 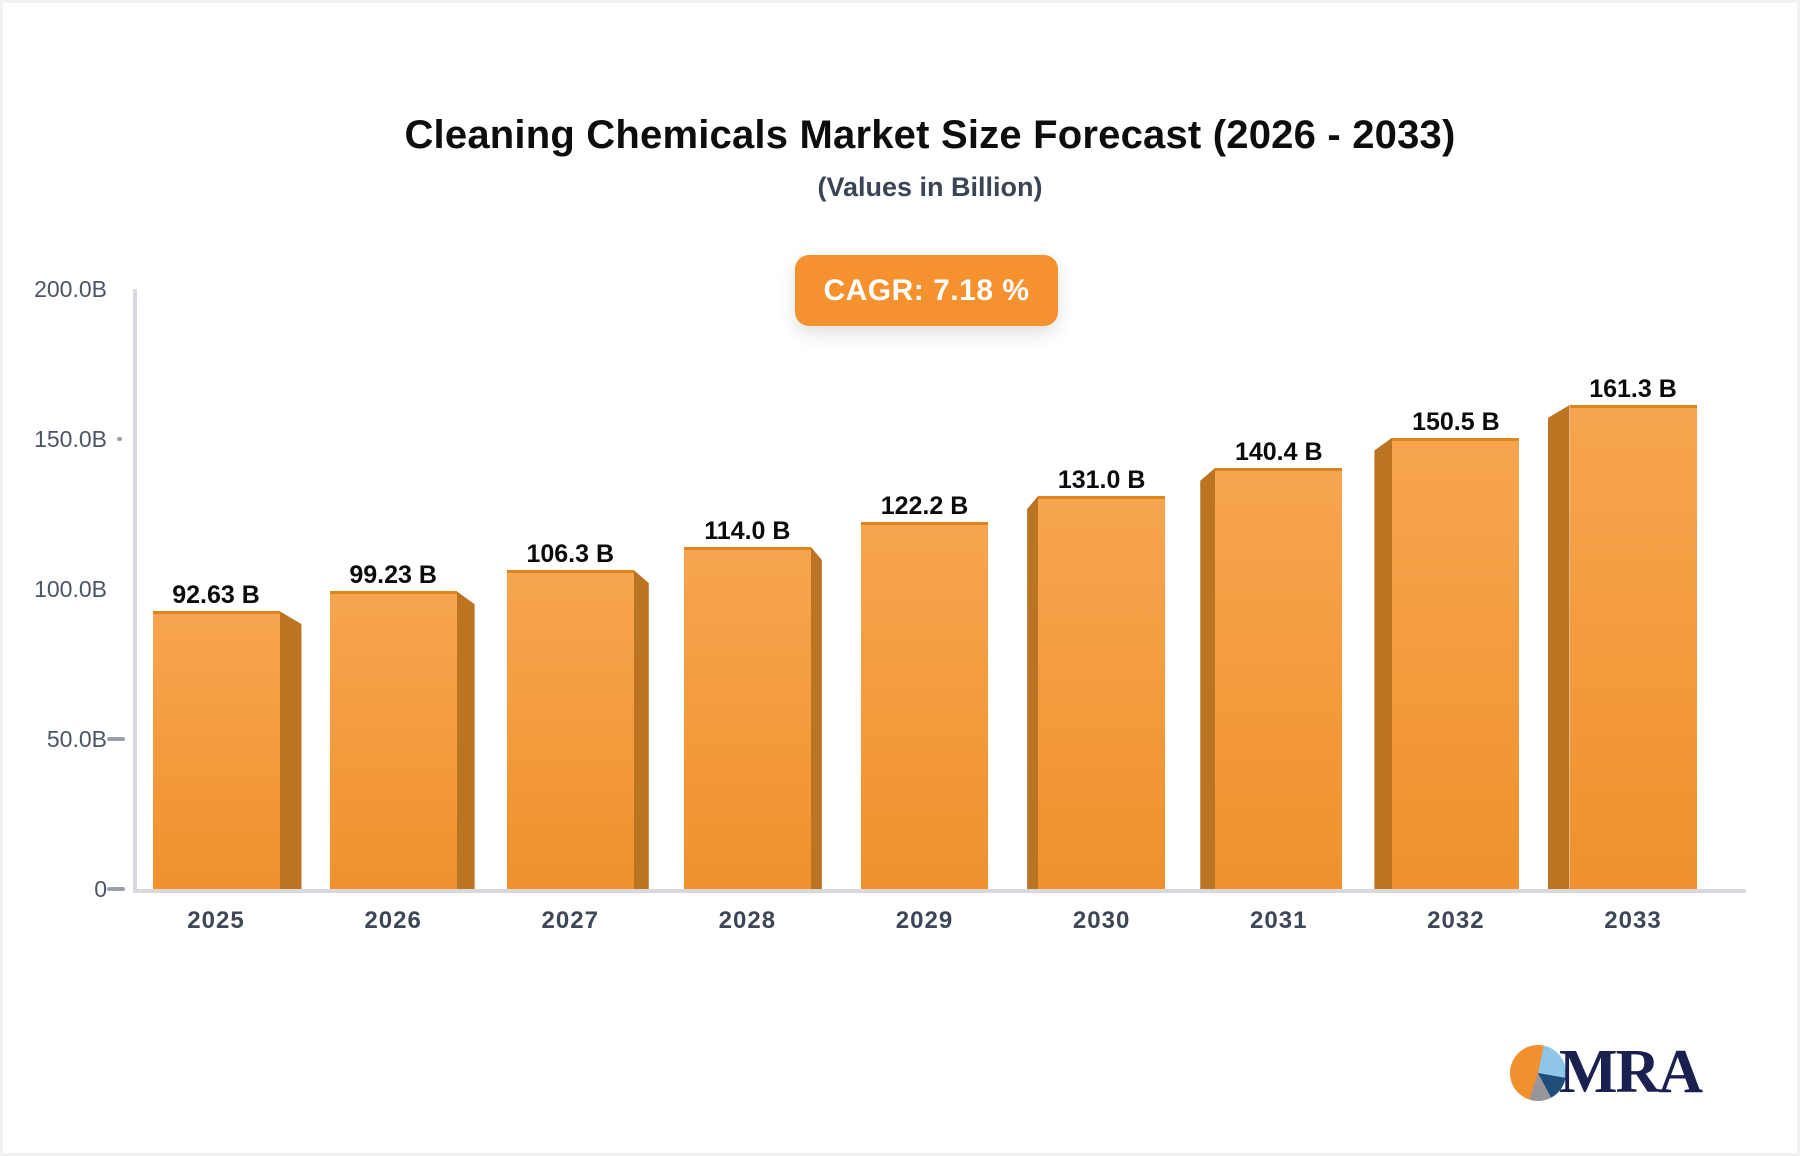 What do you see at coordinates (70, 289) in the screenshot?
I see `y-tick-label-200: 200.0B` at bounding box center [70, 289].